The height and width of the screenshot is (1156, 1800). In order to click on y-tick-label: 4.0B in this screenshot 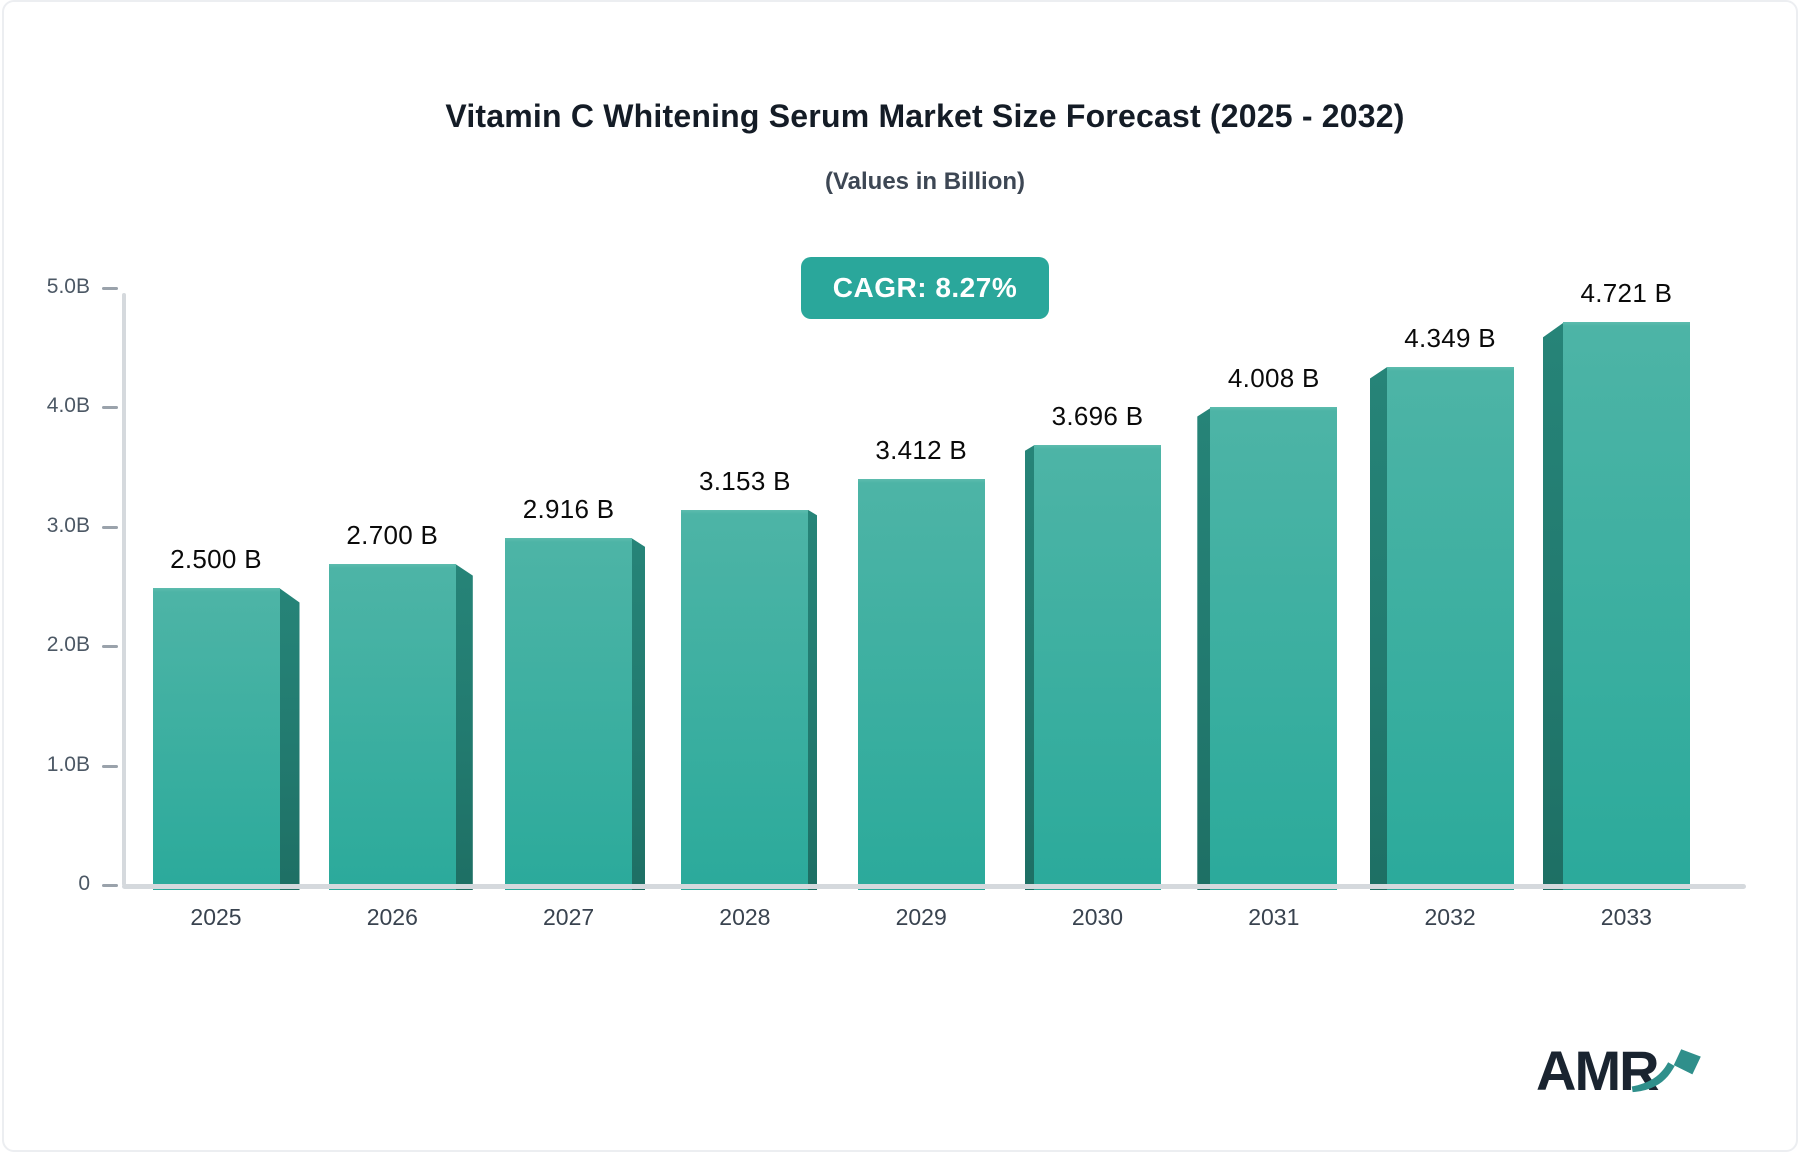, I will do `click(68, 406)`.